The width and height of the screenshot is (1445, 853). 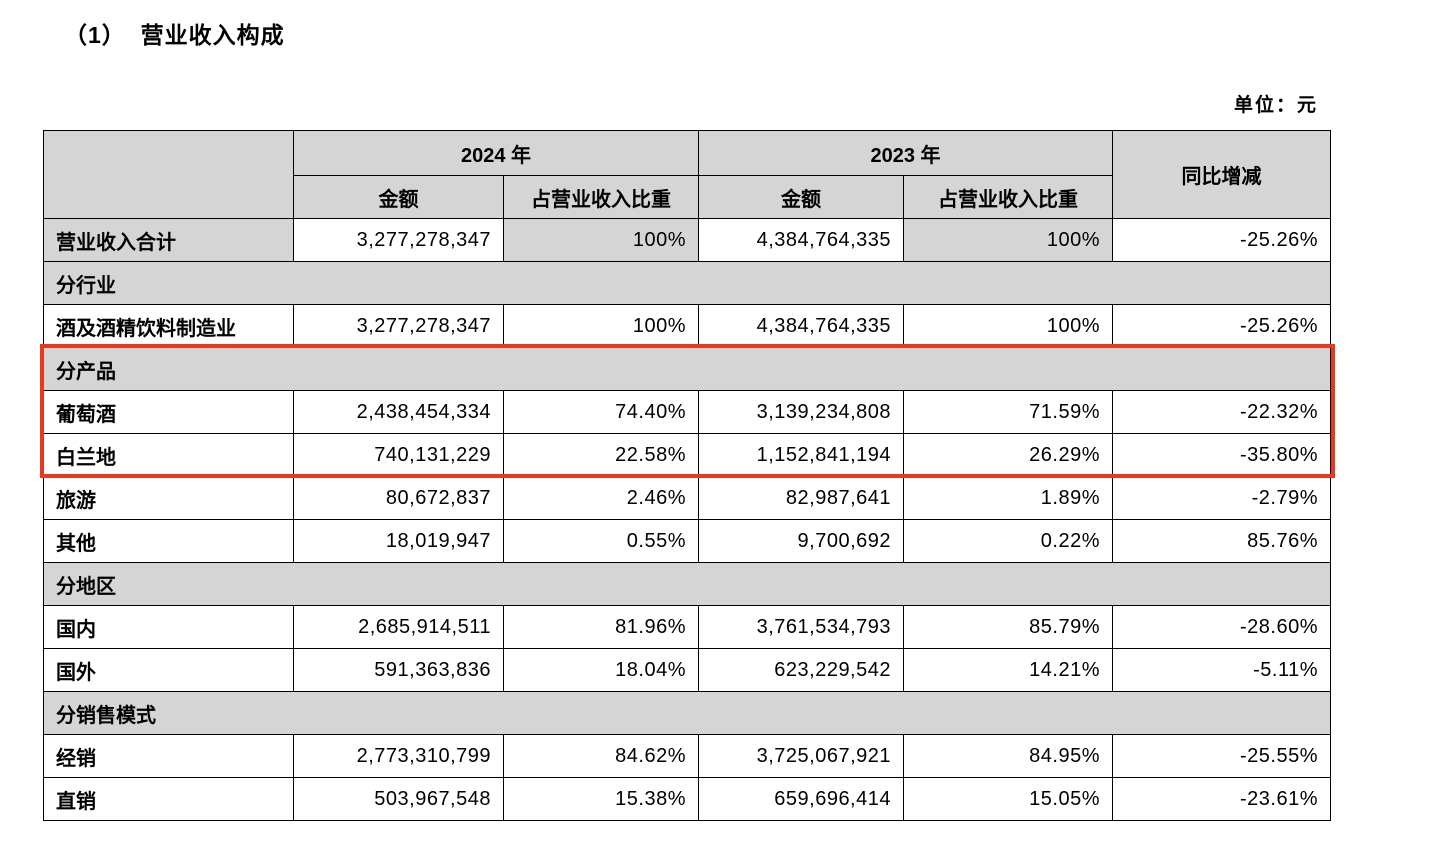 What do you see at coordinates (1008, 799) in the screenshot?
I see `share-2023-cell: 15.05%` at bounding box center [1008, 799].